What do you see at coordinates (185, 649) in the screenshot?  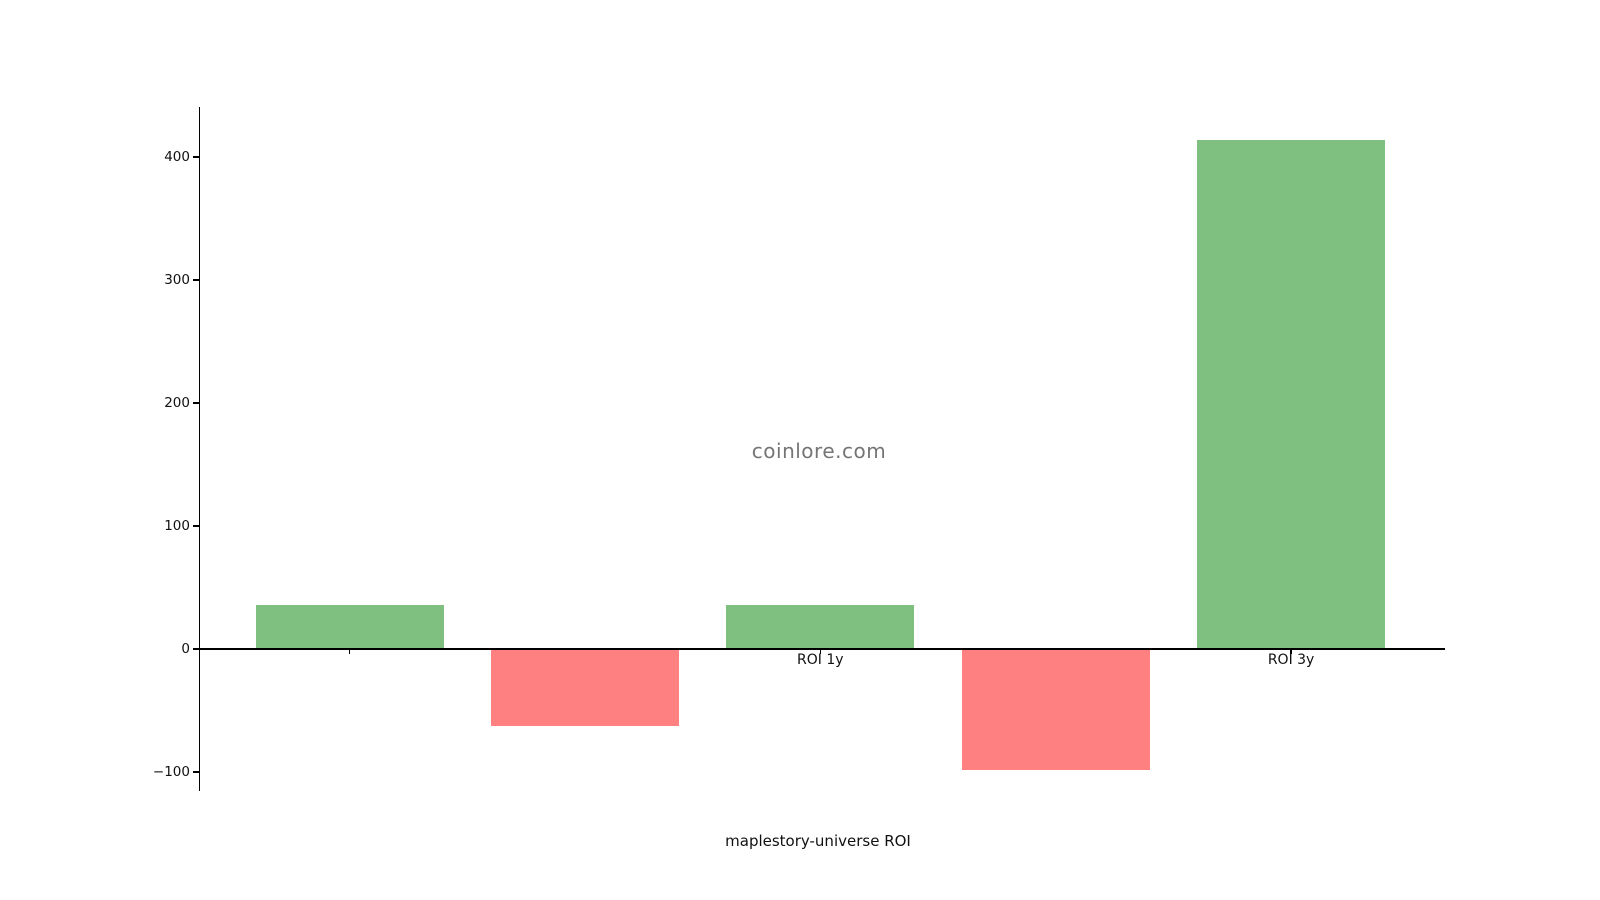 I see `y-tick-label: 0` at bounding box center [185, 649].